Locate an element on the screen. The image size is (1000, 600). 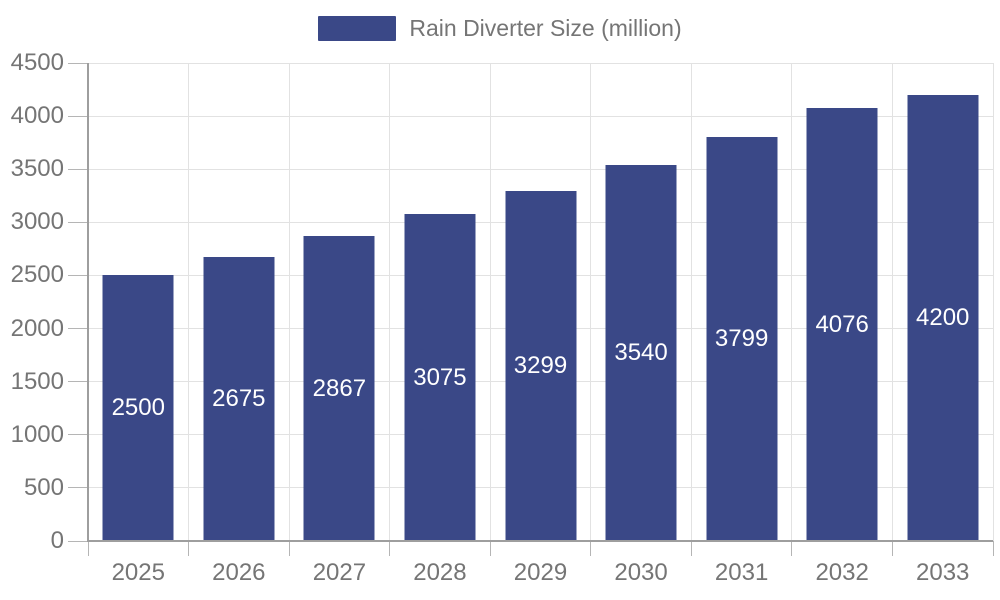
x-axis-tick-label: 2032 is located at coordinates (842, 572).